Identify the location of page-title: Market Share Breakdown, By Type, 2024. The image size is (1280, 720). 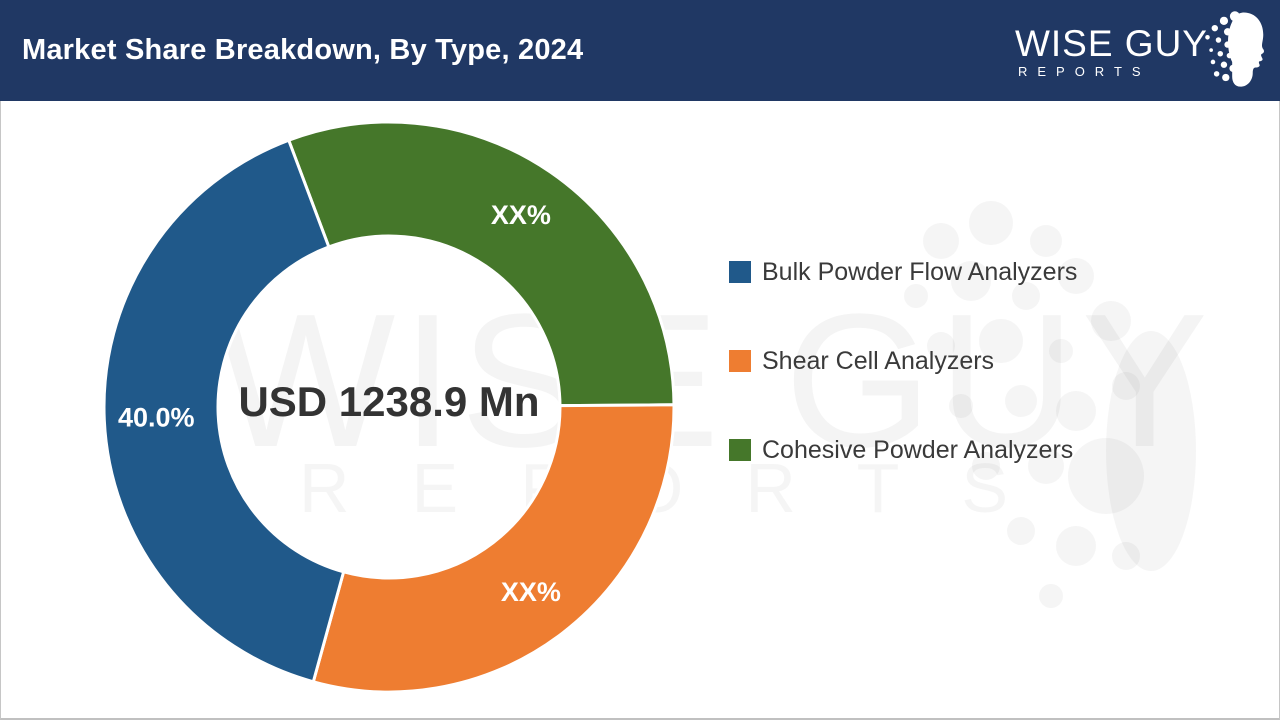
(303, 50).